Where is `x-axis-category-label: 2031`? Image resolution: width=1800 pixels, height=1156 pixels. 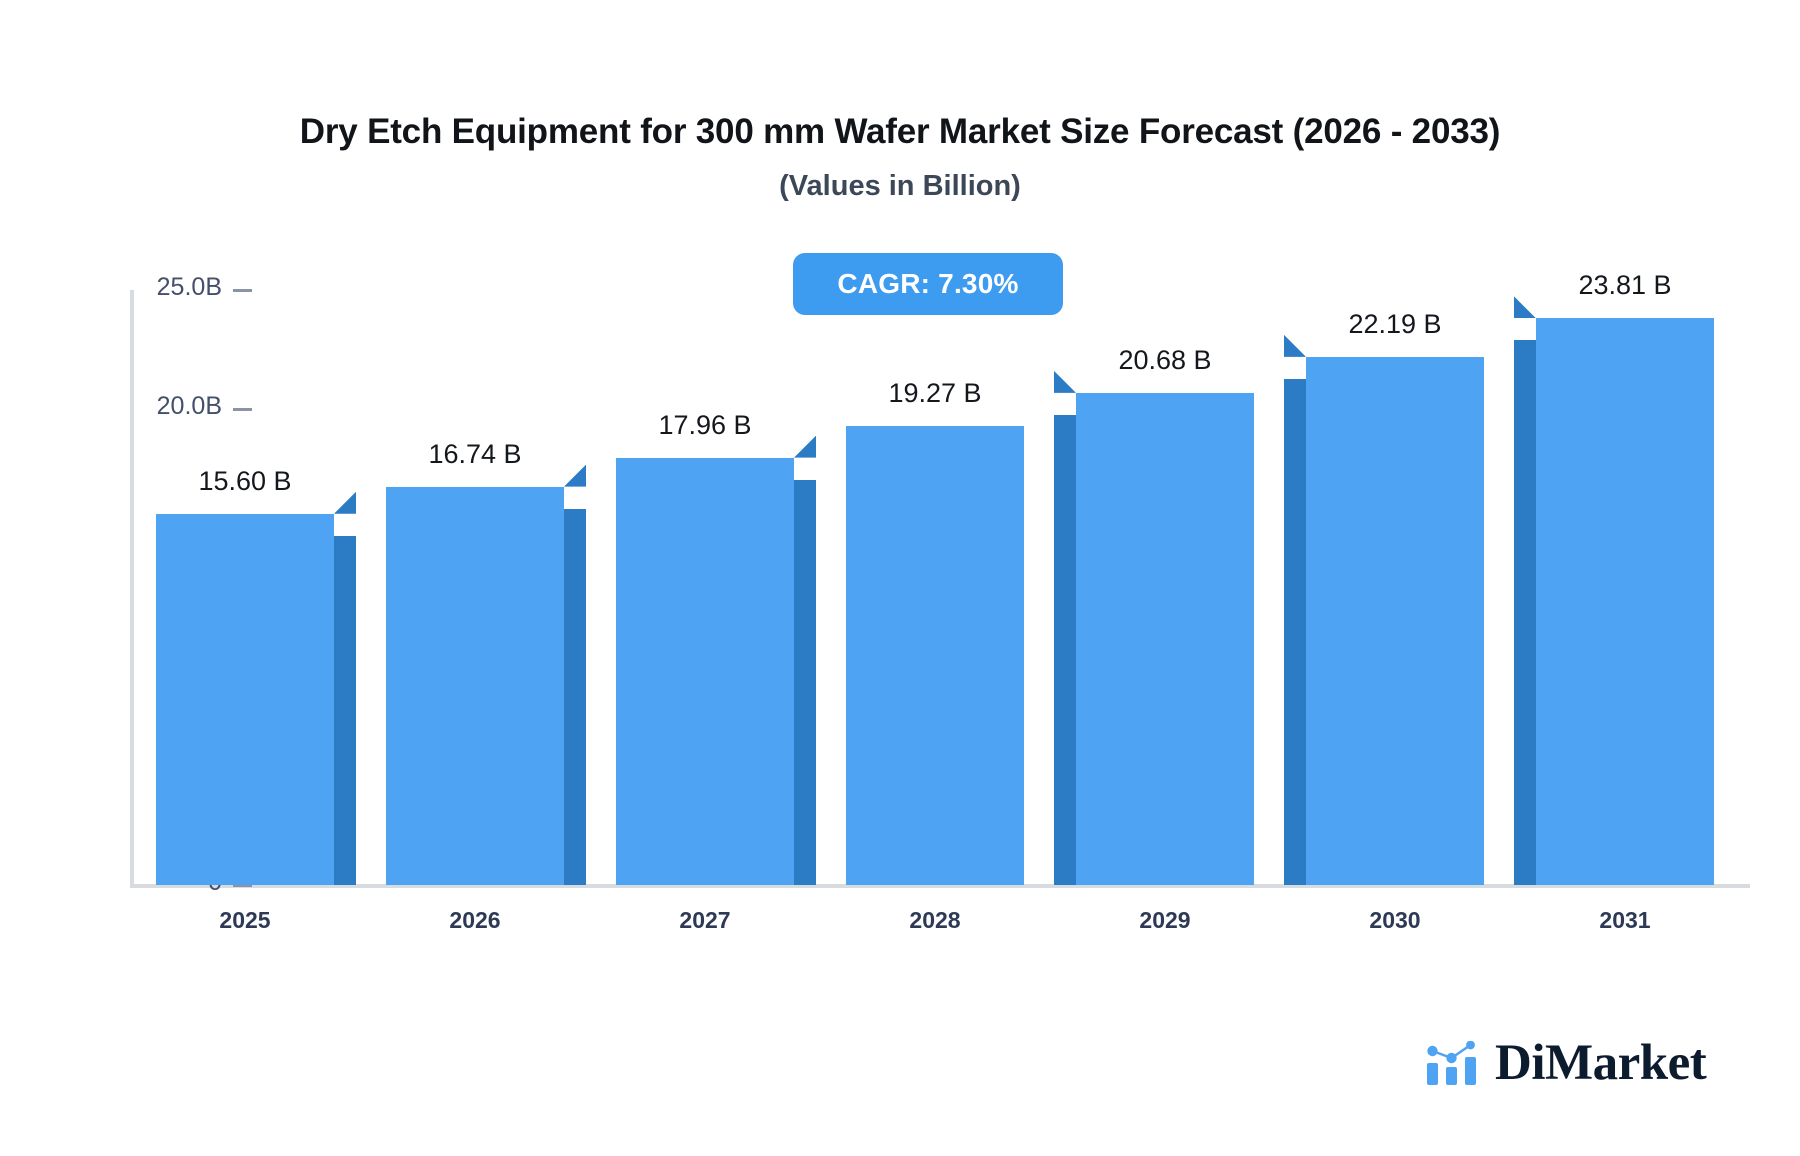
x-axis-category-label: 2031 is located at coordinates (1625, 920).